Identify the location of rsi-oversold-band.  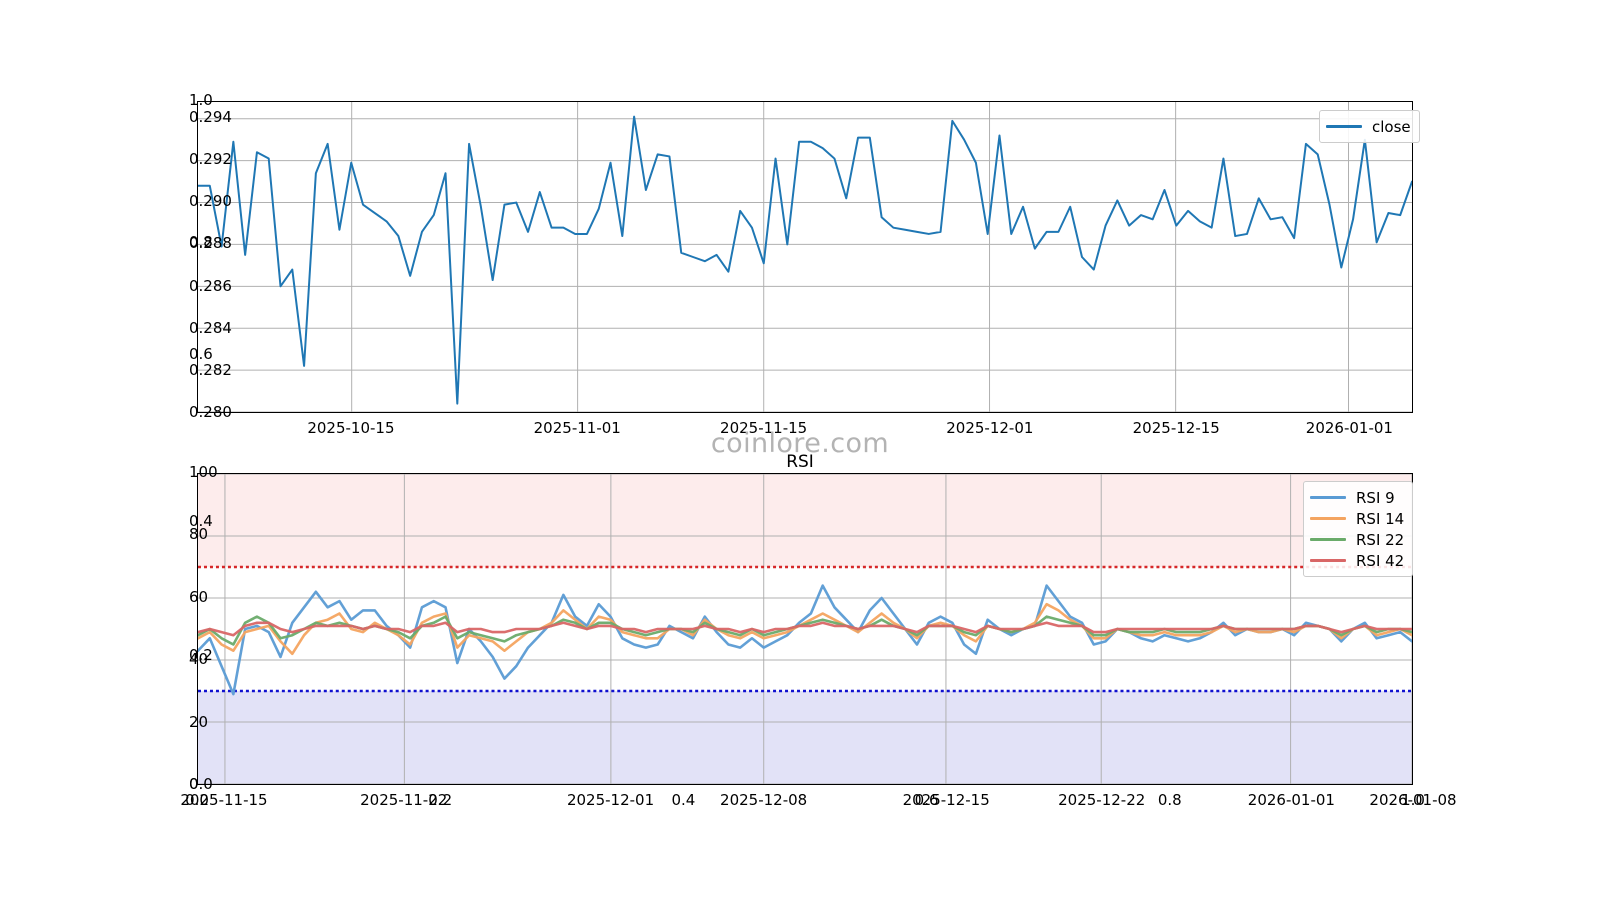
(805, 737).